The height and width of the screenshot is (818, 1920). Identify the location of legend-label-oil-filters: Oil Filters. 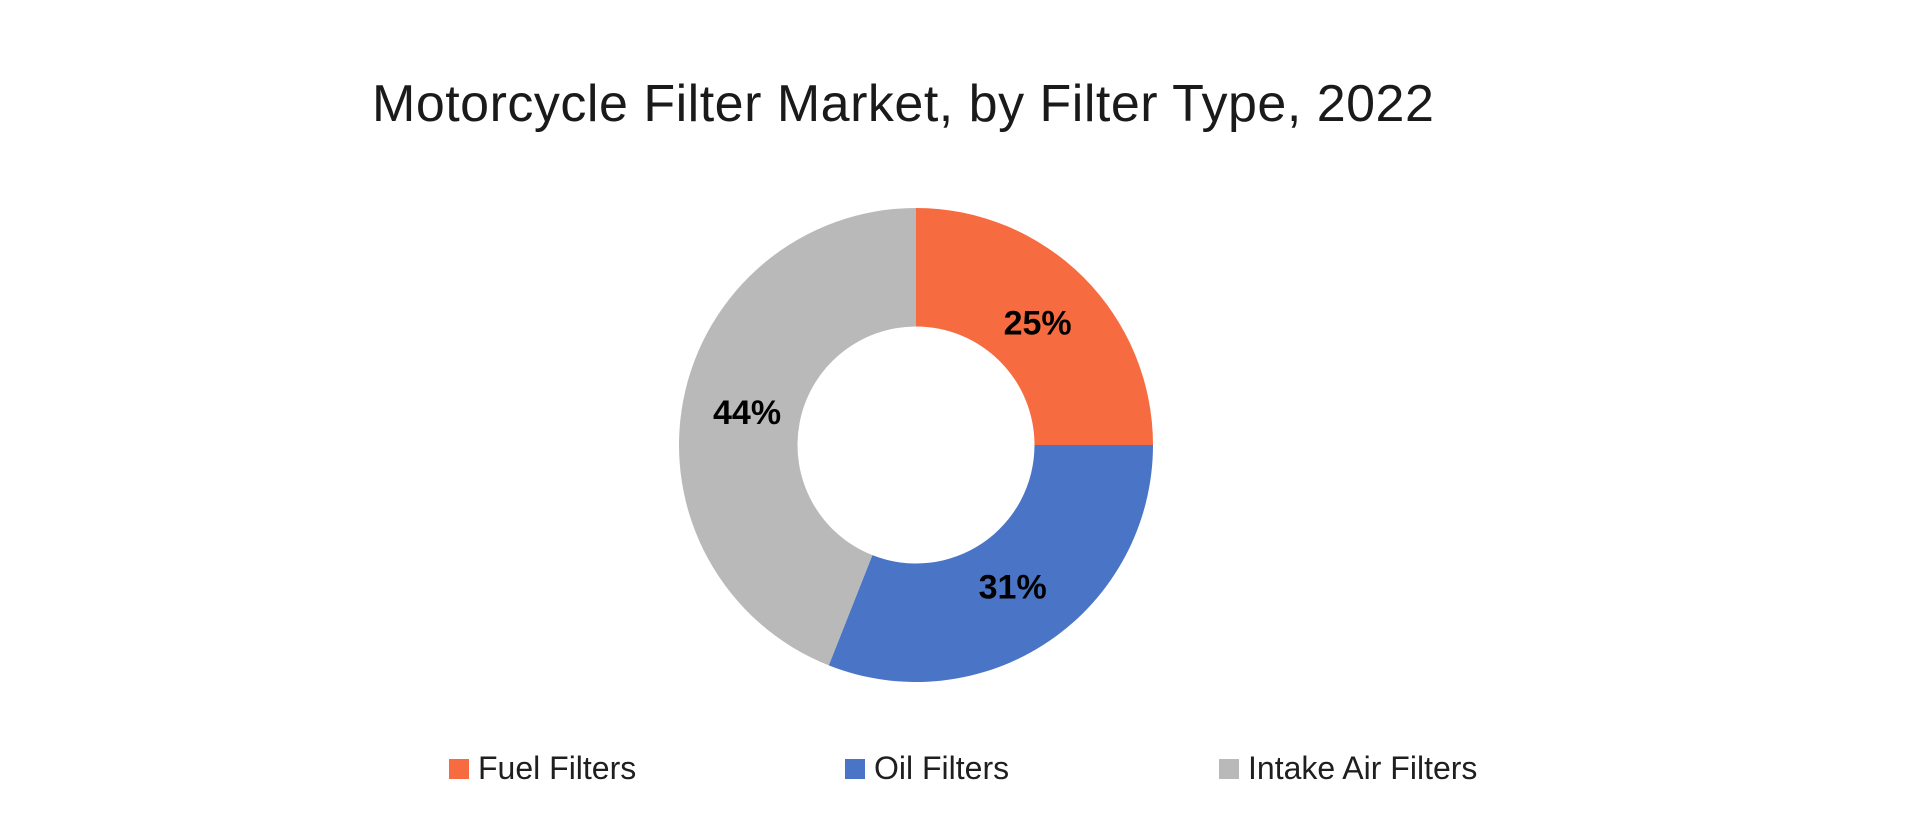
(942, 768).